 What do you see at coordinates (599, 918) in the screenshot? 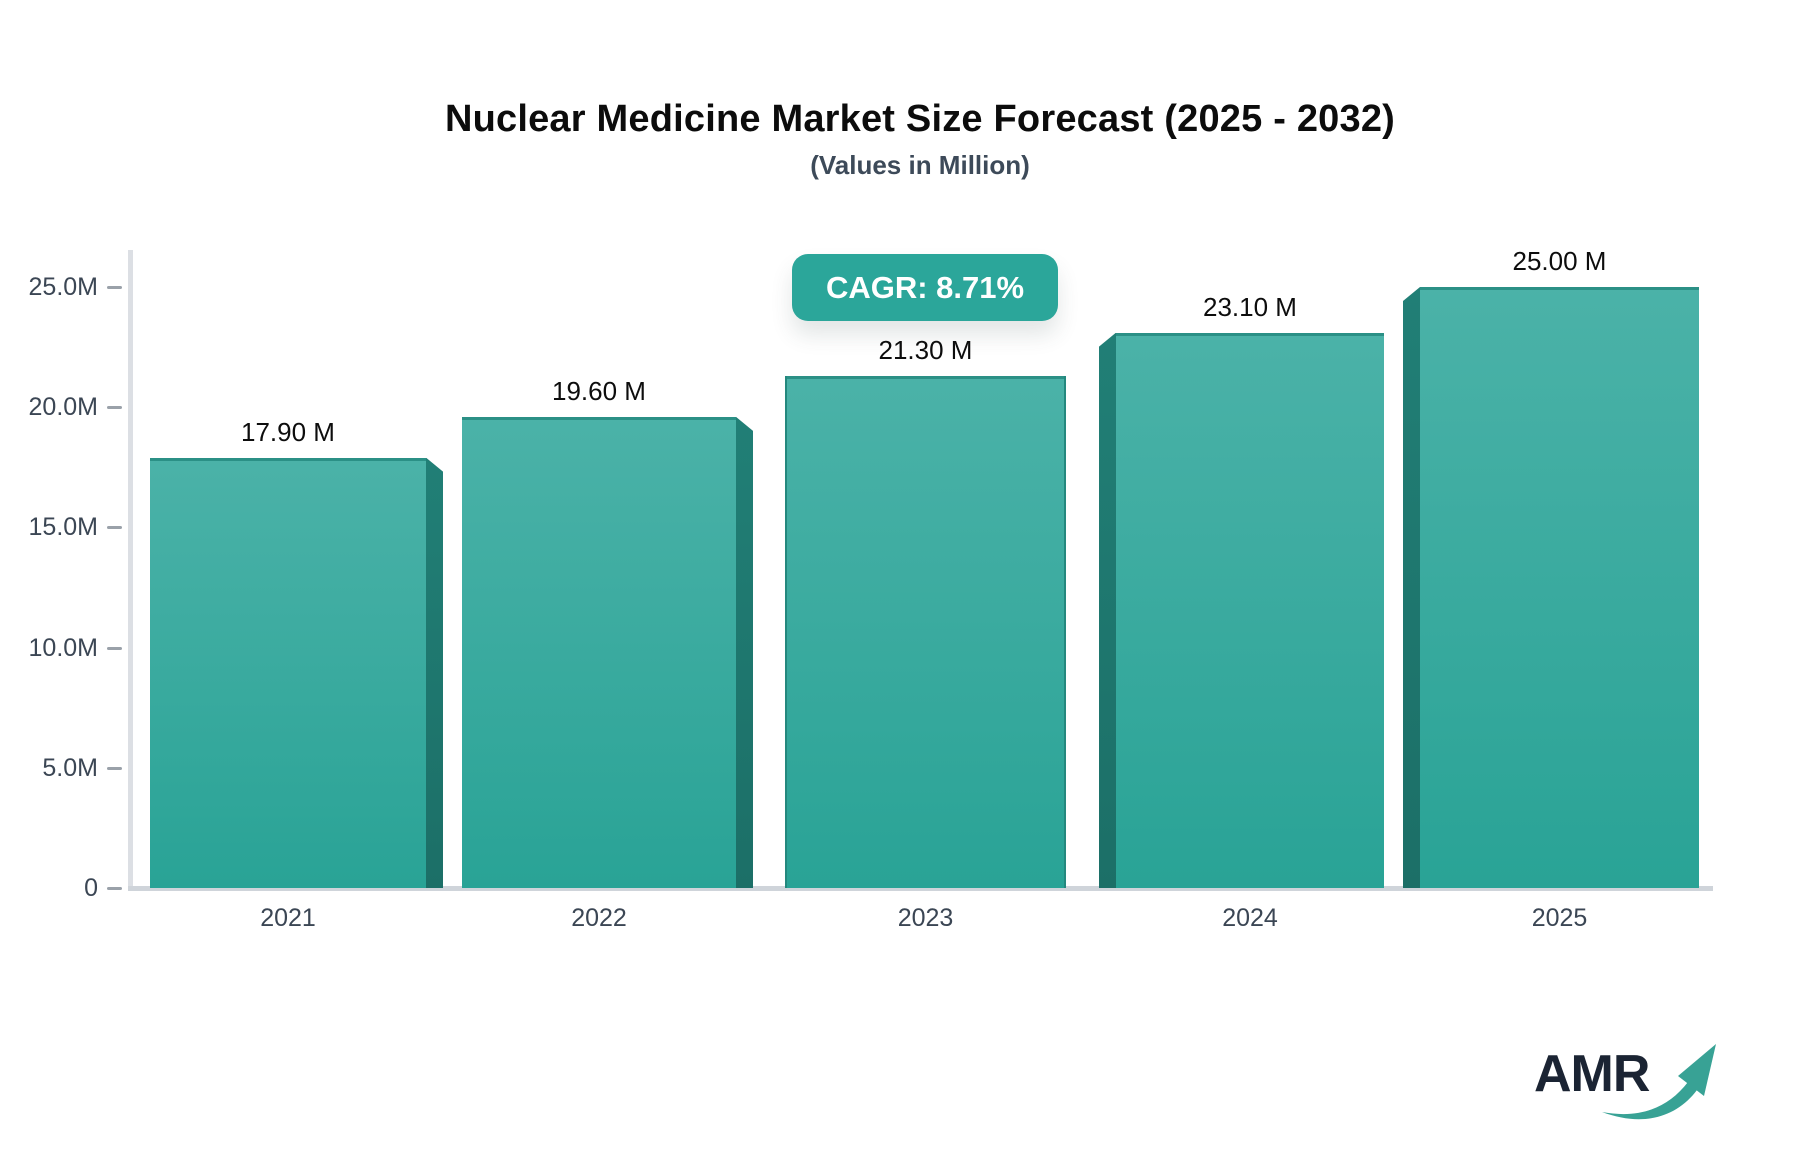
I see `x-tick-label-2022: 2022` at bounding box center [599, 918].